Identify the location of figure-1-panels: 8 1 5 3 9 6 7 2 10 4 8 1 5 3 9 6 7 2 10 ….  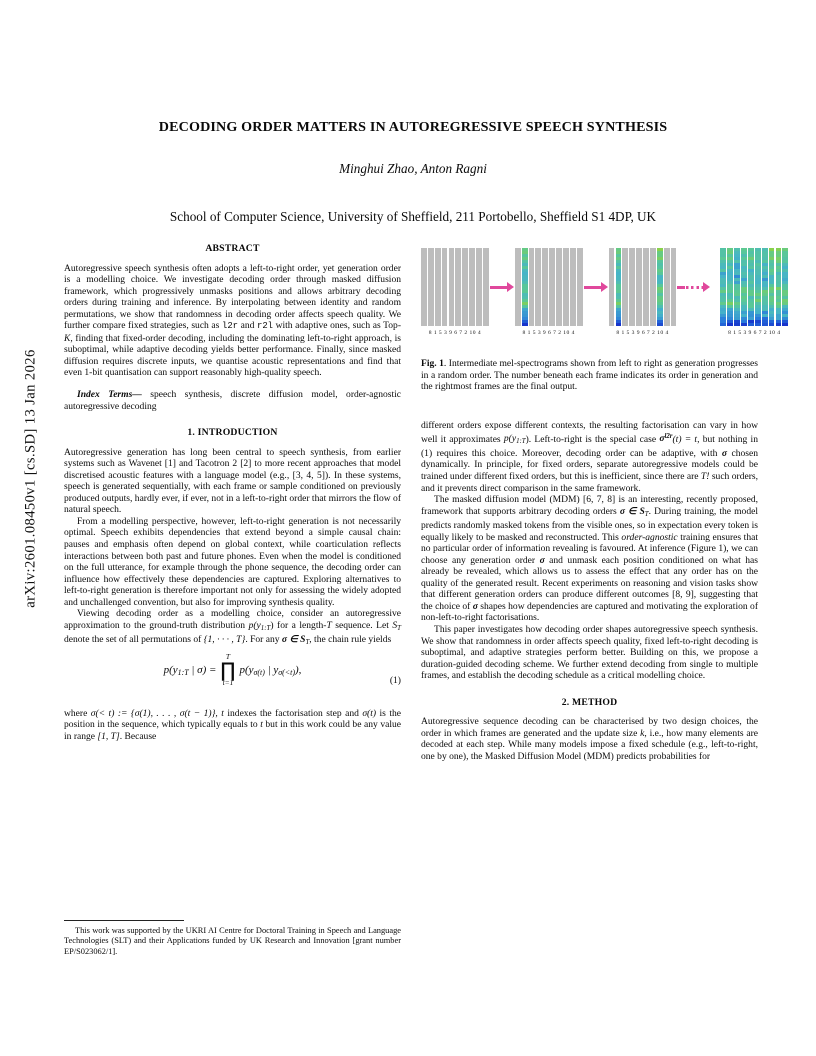
(605, 298).